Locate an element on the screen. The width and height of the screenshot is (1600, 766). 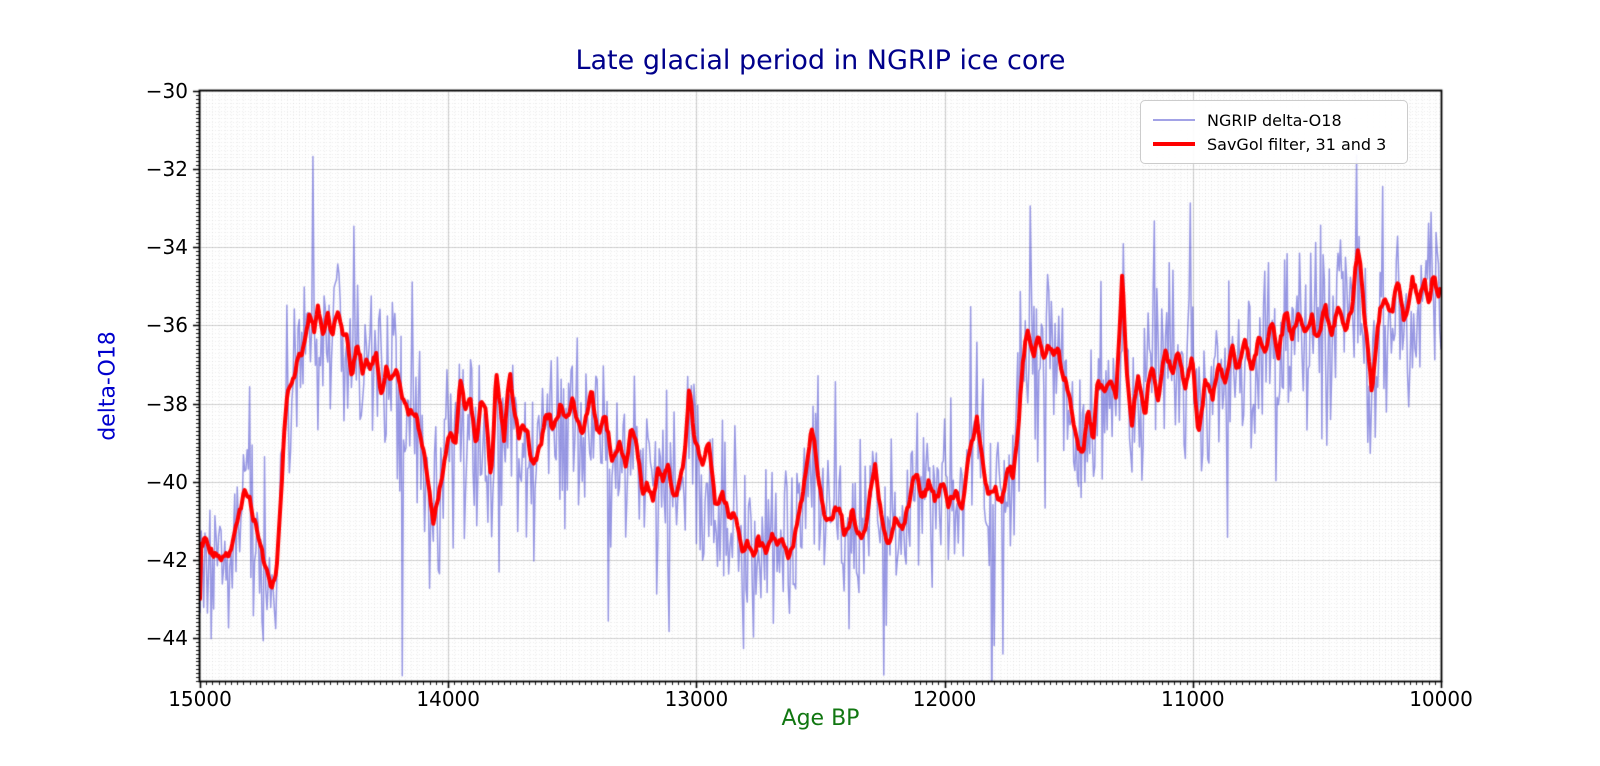
chart-title: Late glacial period in NGRIP ice core is located at coordinates (820, 60).